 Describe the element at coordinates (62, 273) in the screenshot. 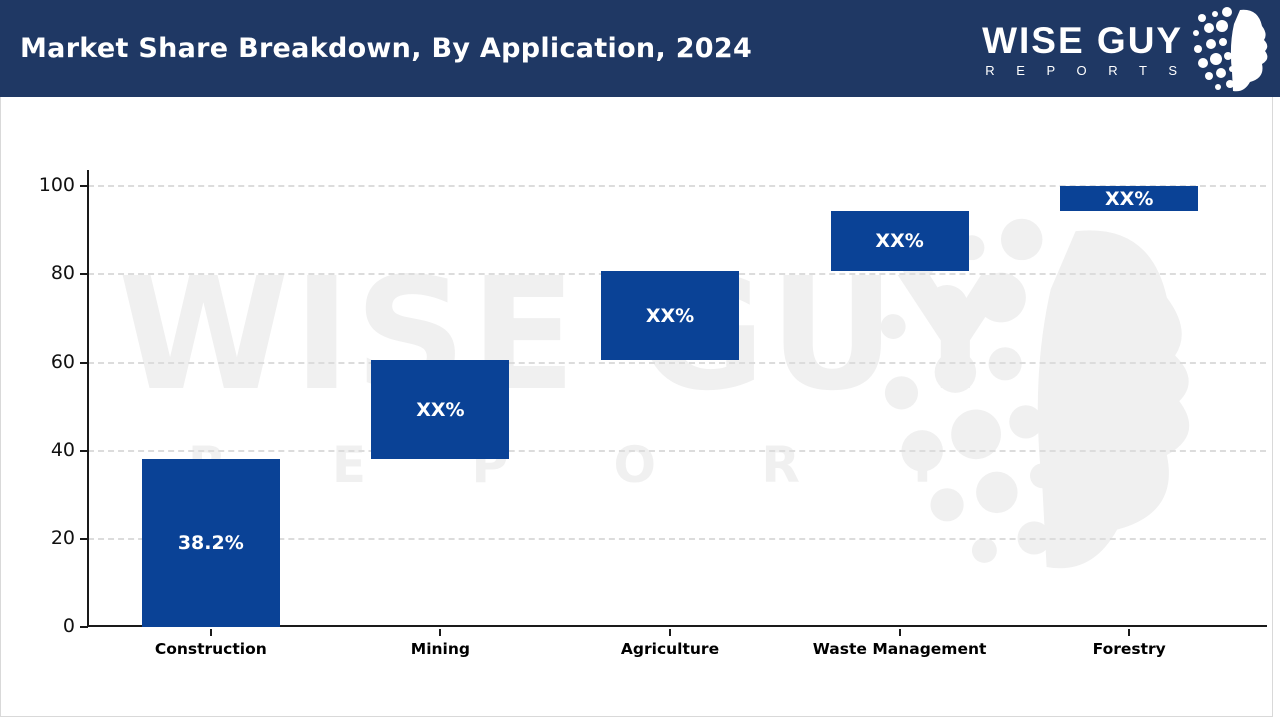

I see `y-tick-label-80: 80` at that location.